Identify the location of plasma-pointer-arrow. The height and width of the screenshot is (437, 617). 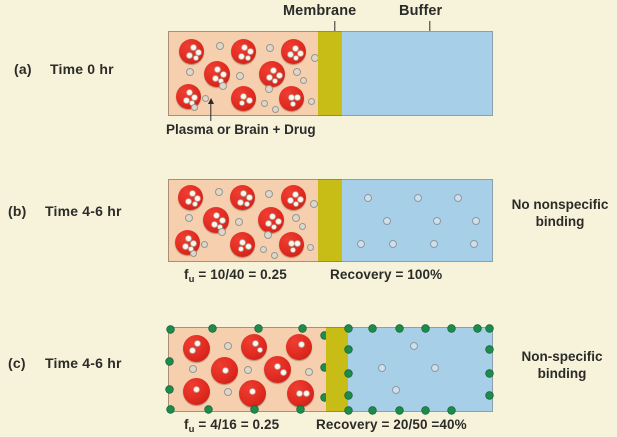
(211, 110).